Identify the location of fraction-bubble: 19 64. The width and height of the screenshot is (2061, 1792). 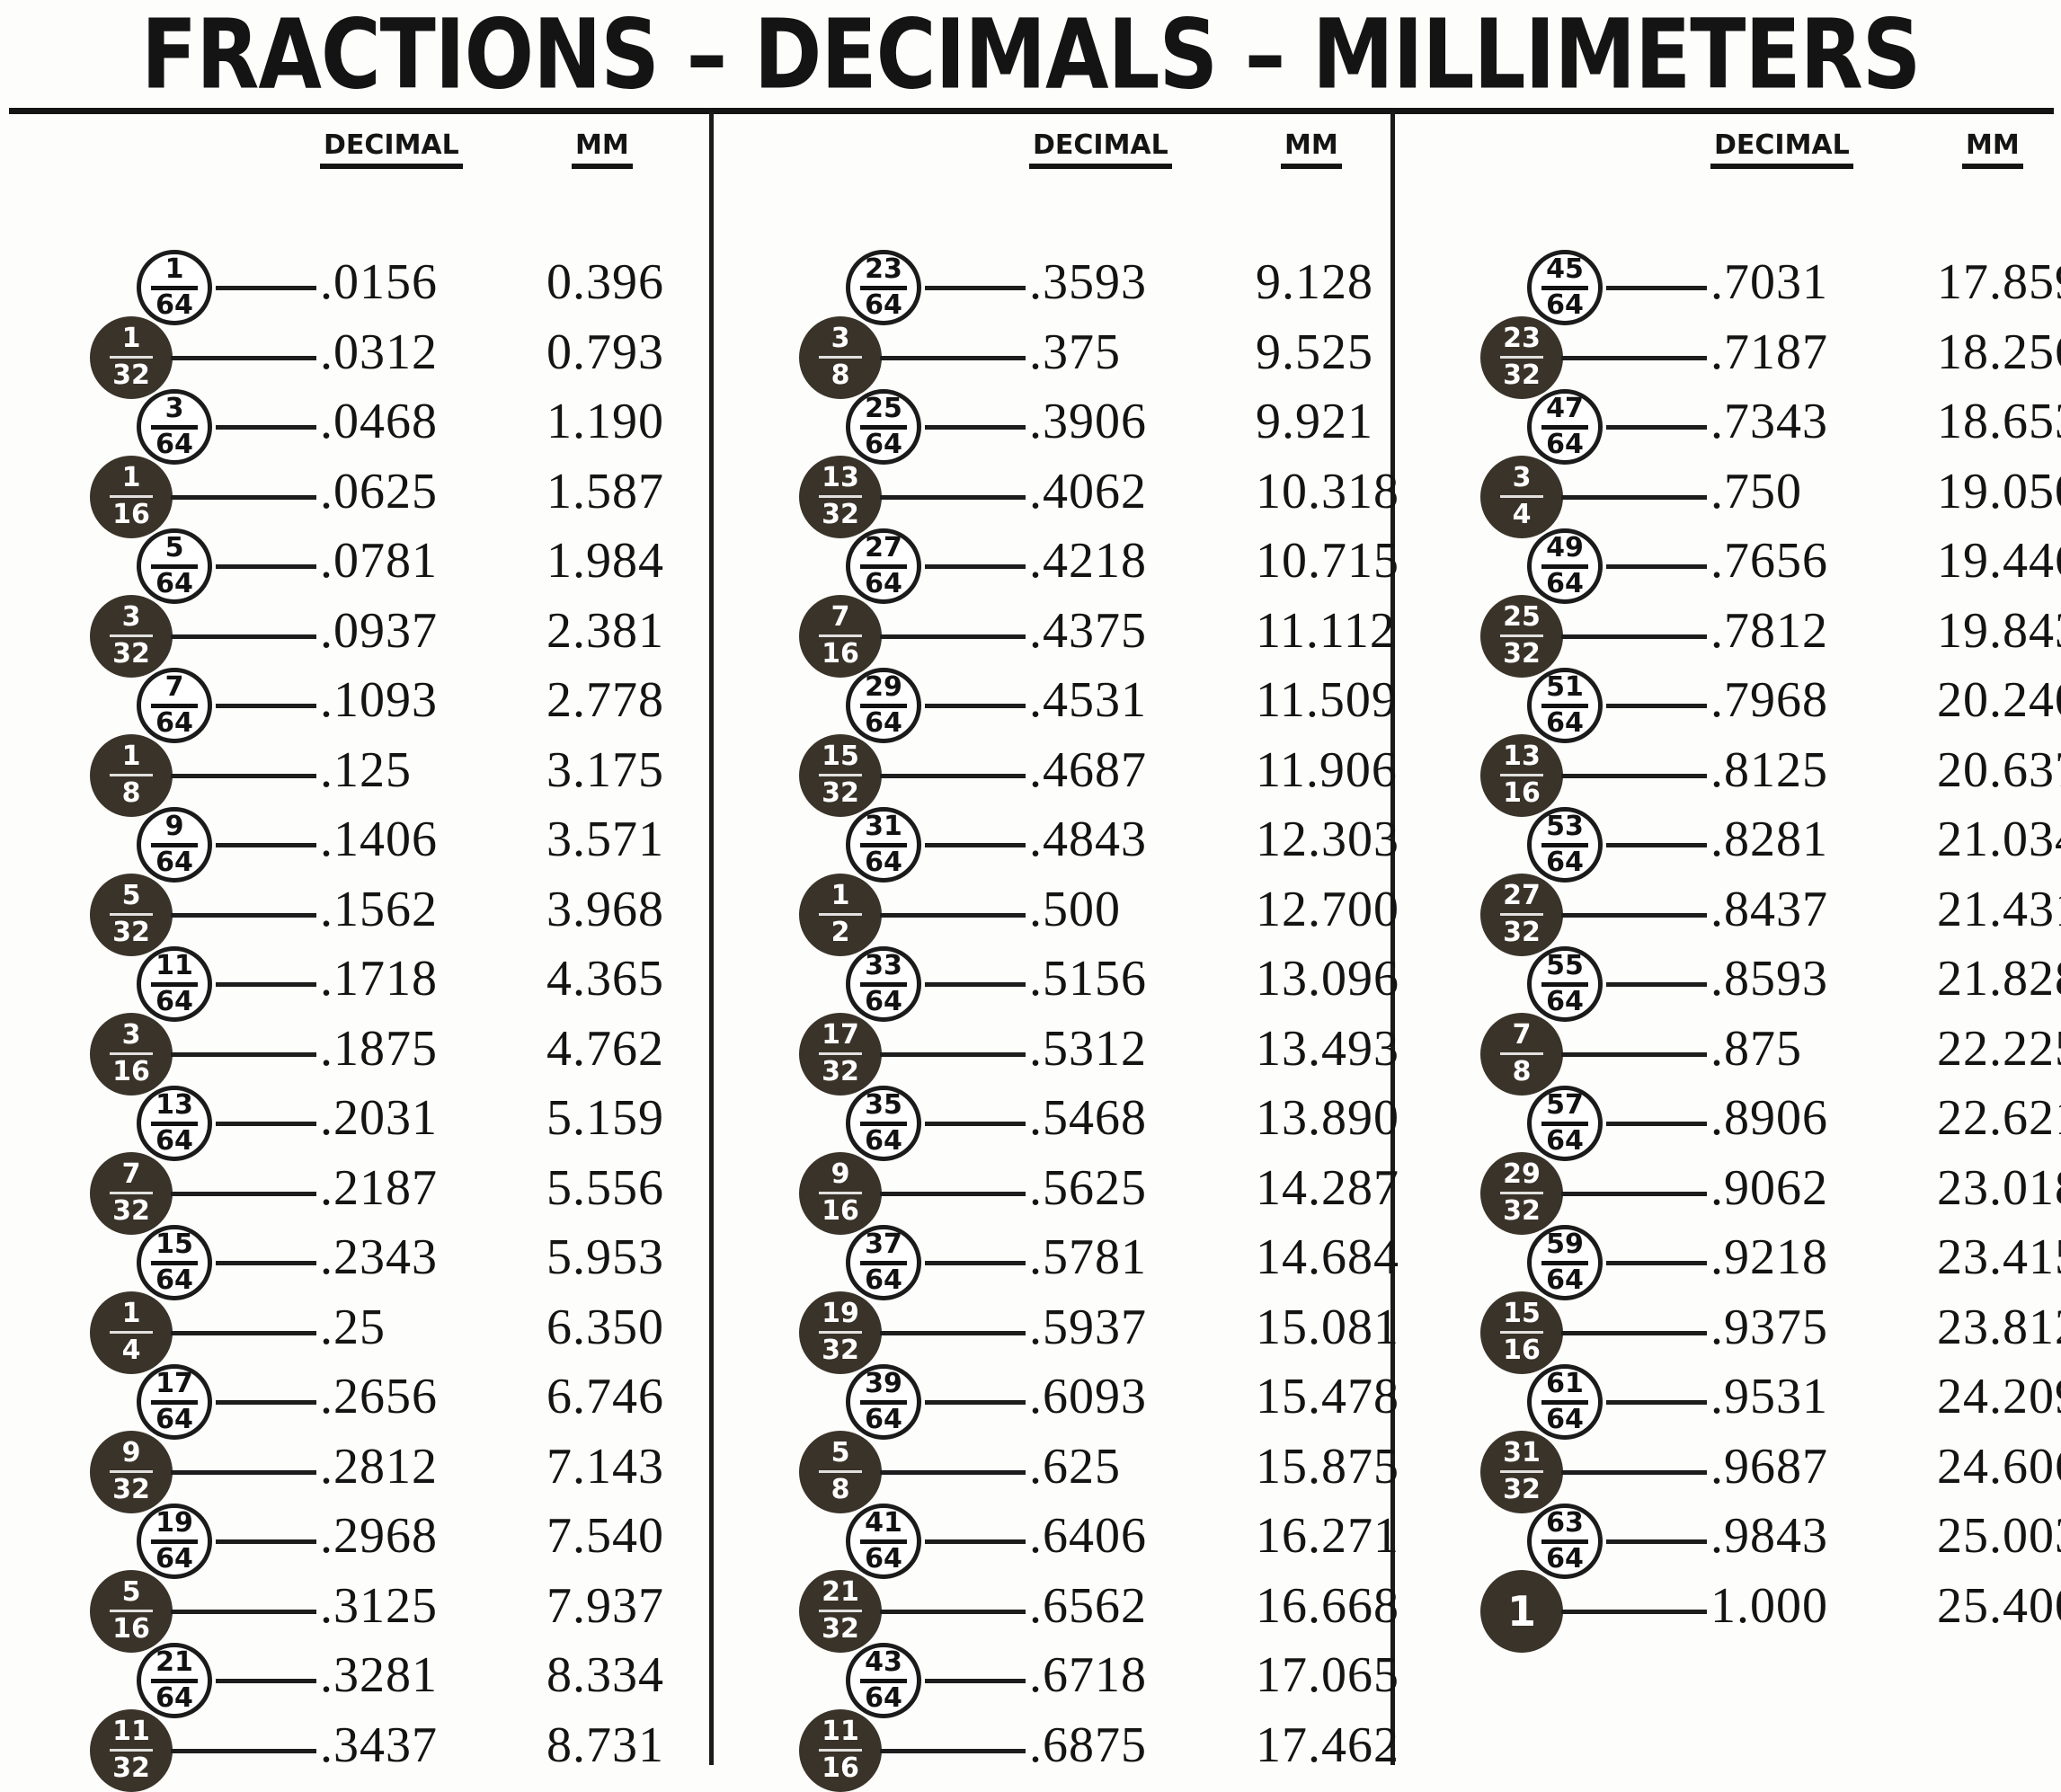
(175, 1541).